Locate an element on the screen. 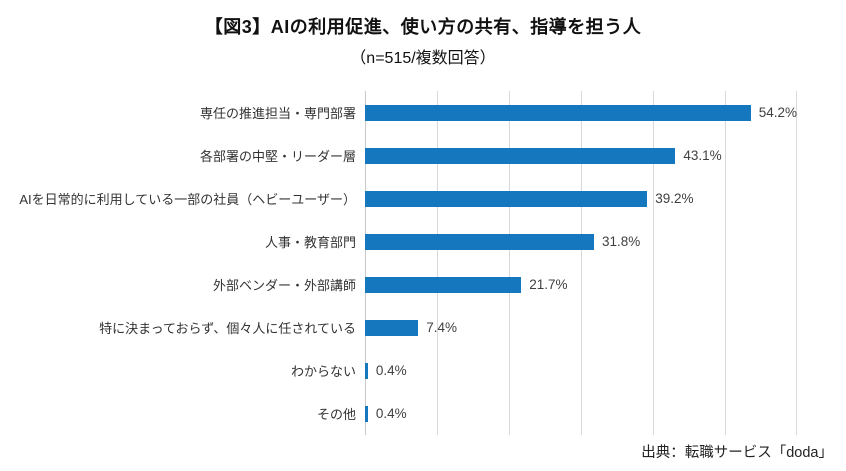  bar-row: 専任の推進担当・専門部署 54.2% is located at coordinates (423, 112).